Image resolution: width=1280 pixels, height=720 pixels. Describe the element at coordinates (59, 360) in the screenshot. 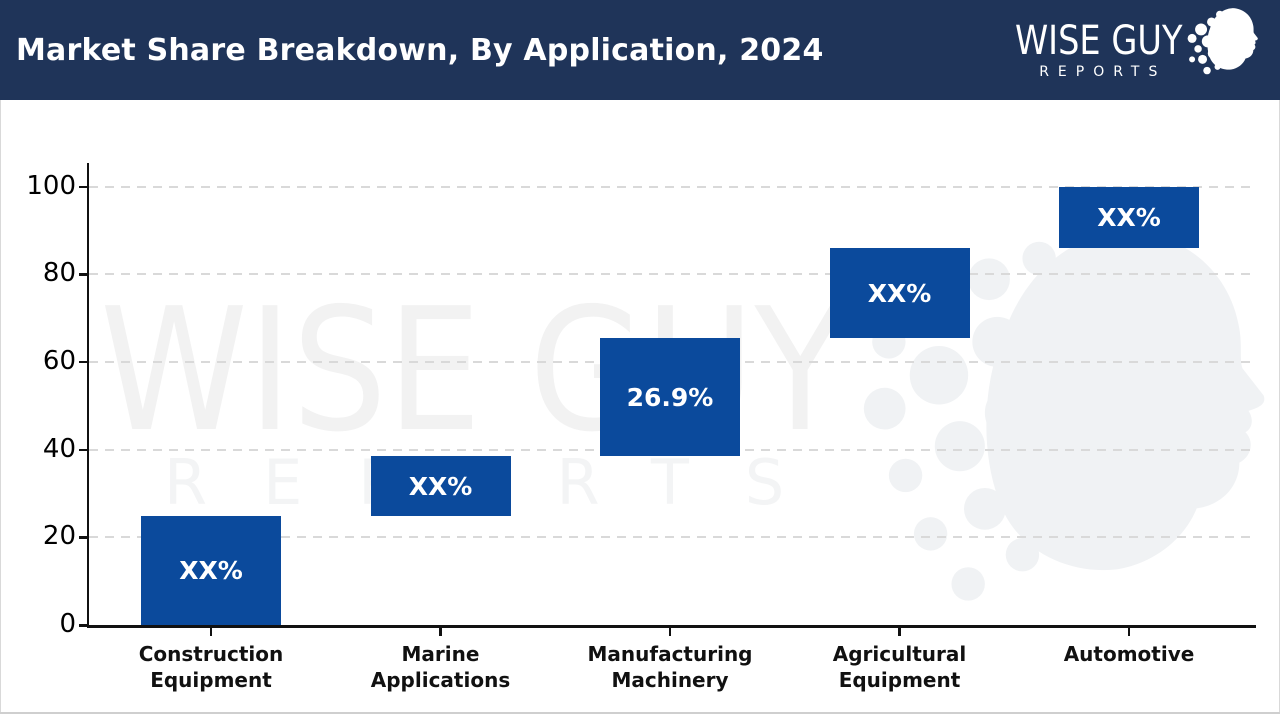

I see `y-tick-label: 60` at that location.